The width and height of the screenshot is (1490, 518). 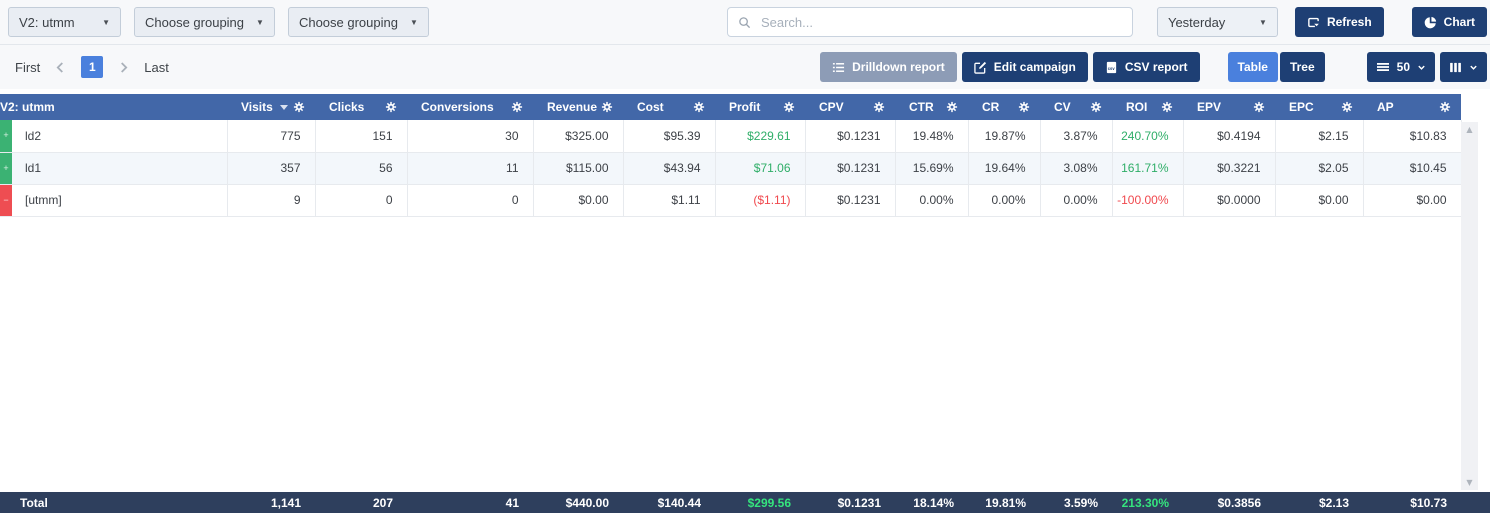 I want to click on column-header-cpv: CPV, so click(x=850, y=107).